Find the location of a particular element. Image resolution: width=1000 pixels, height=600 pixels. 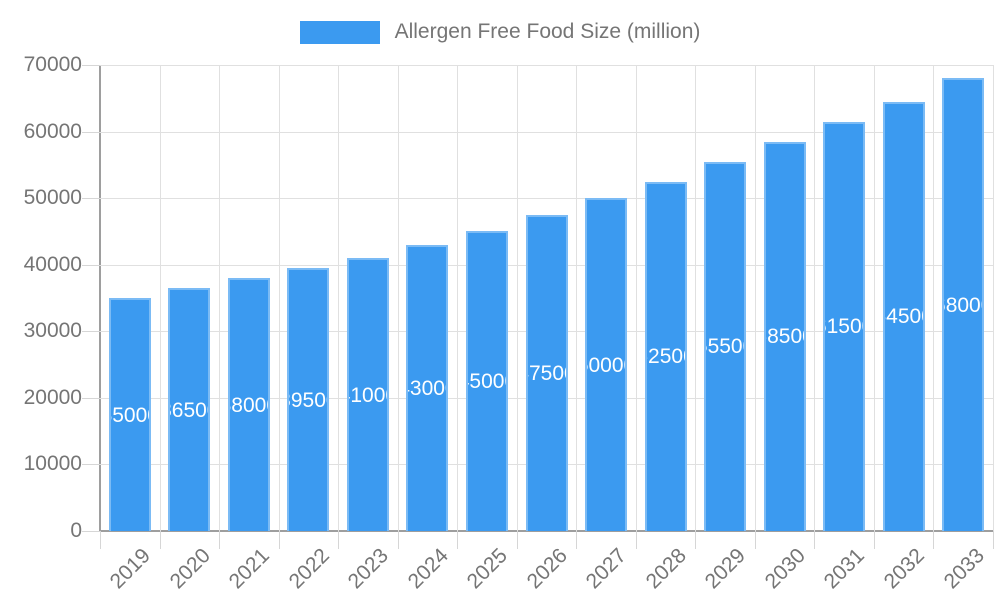

y-axis-label: 60000 is located at coordinates (52, 131).